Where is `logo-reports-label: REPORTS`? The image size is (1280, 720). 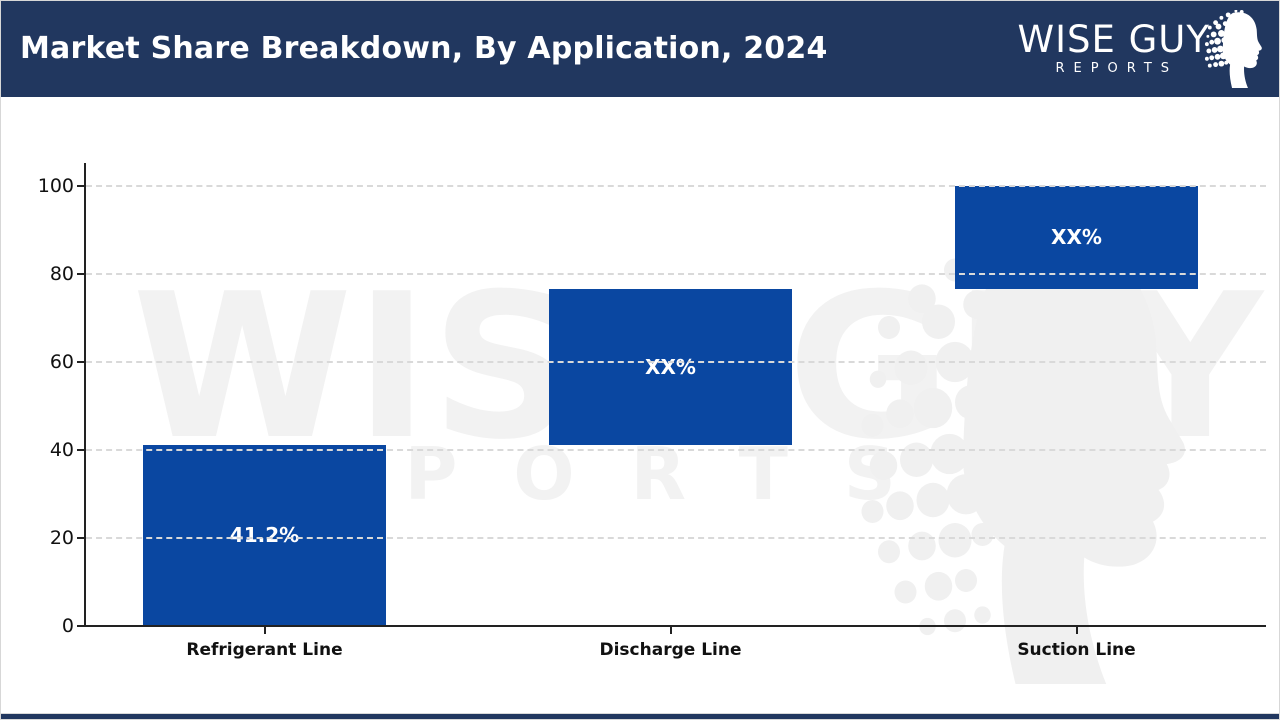
logo-reports-label: REPORTS is located at coordinates (1117, 68).